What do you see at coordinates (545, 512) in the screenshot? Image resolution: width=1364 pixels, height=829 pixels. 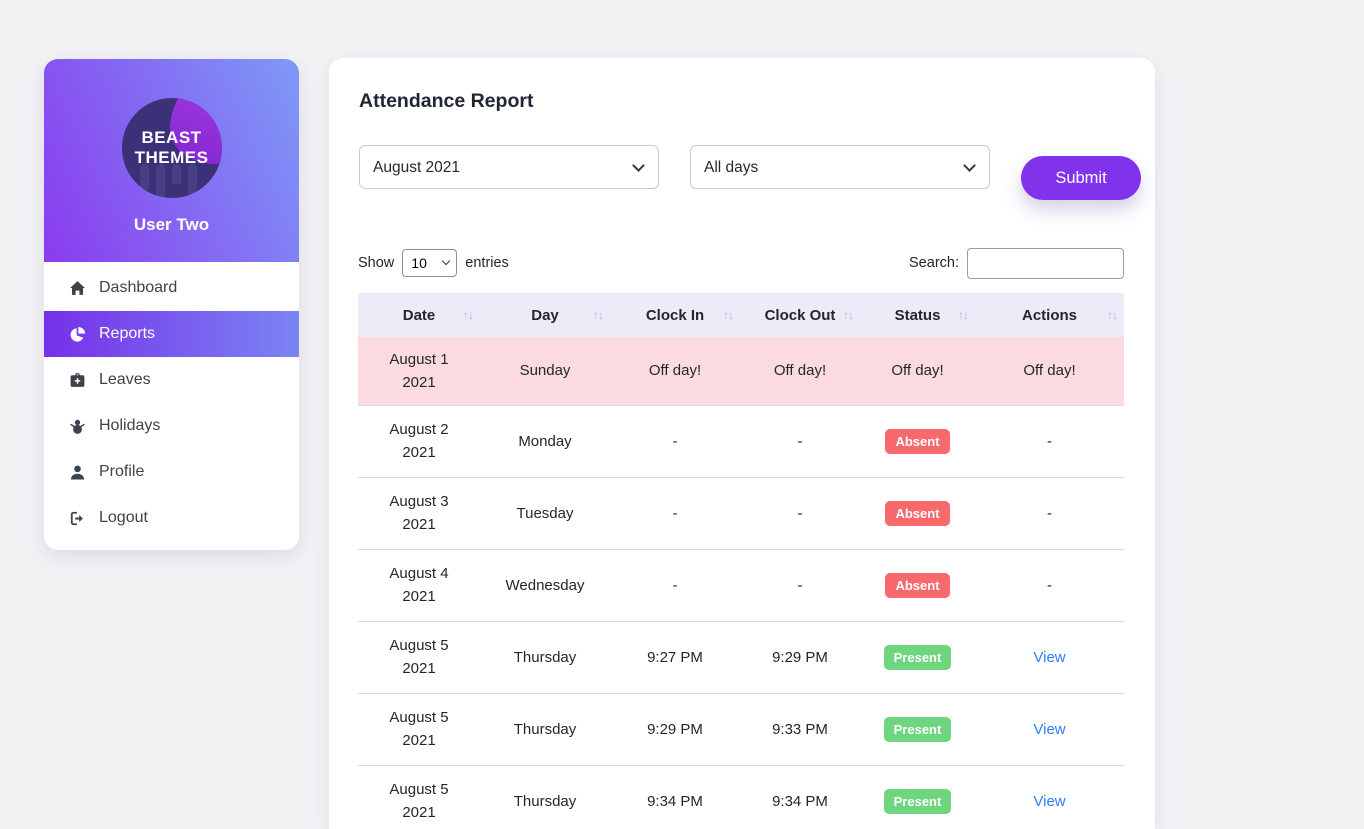 I see `day-cell: Tuesday` at bounding box center [545, 512].